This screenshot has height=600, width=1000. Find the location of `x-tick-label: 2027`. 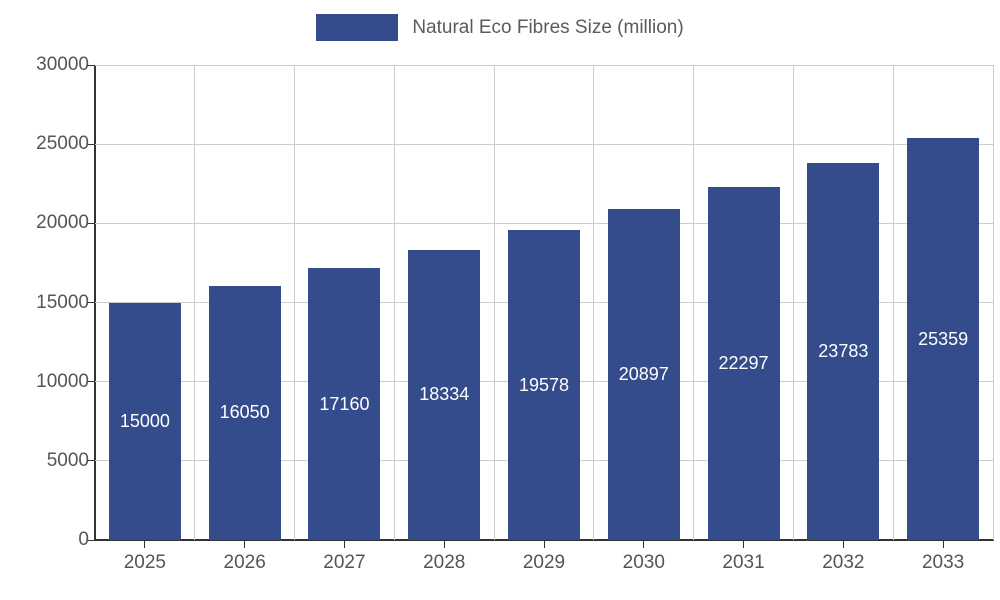

x-tick-label: 2027 is located at coordinates (344, 562).